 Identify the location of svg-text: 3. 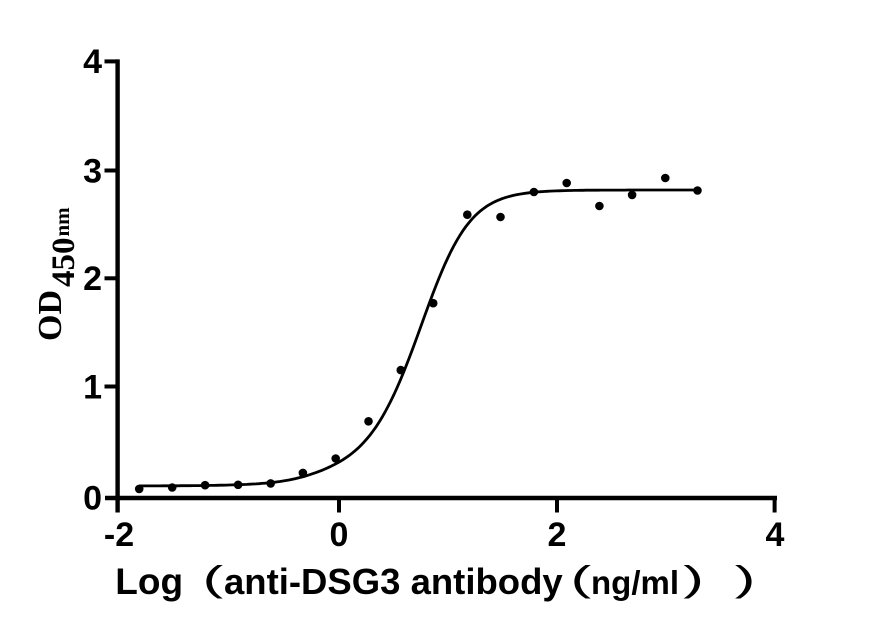
(92, 171).